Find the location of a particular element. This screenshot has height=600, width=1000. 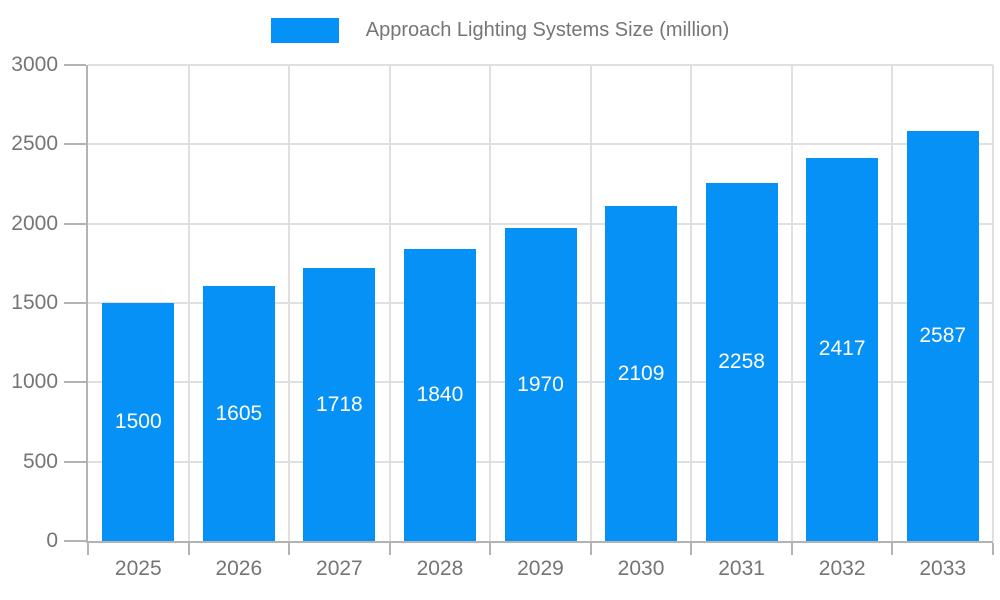

bar: 1718 is located at coordinates (339, 404).